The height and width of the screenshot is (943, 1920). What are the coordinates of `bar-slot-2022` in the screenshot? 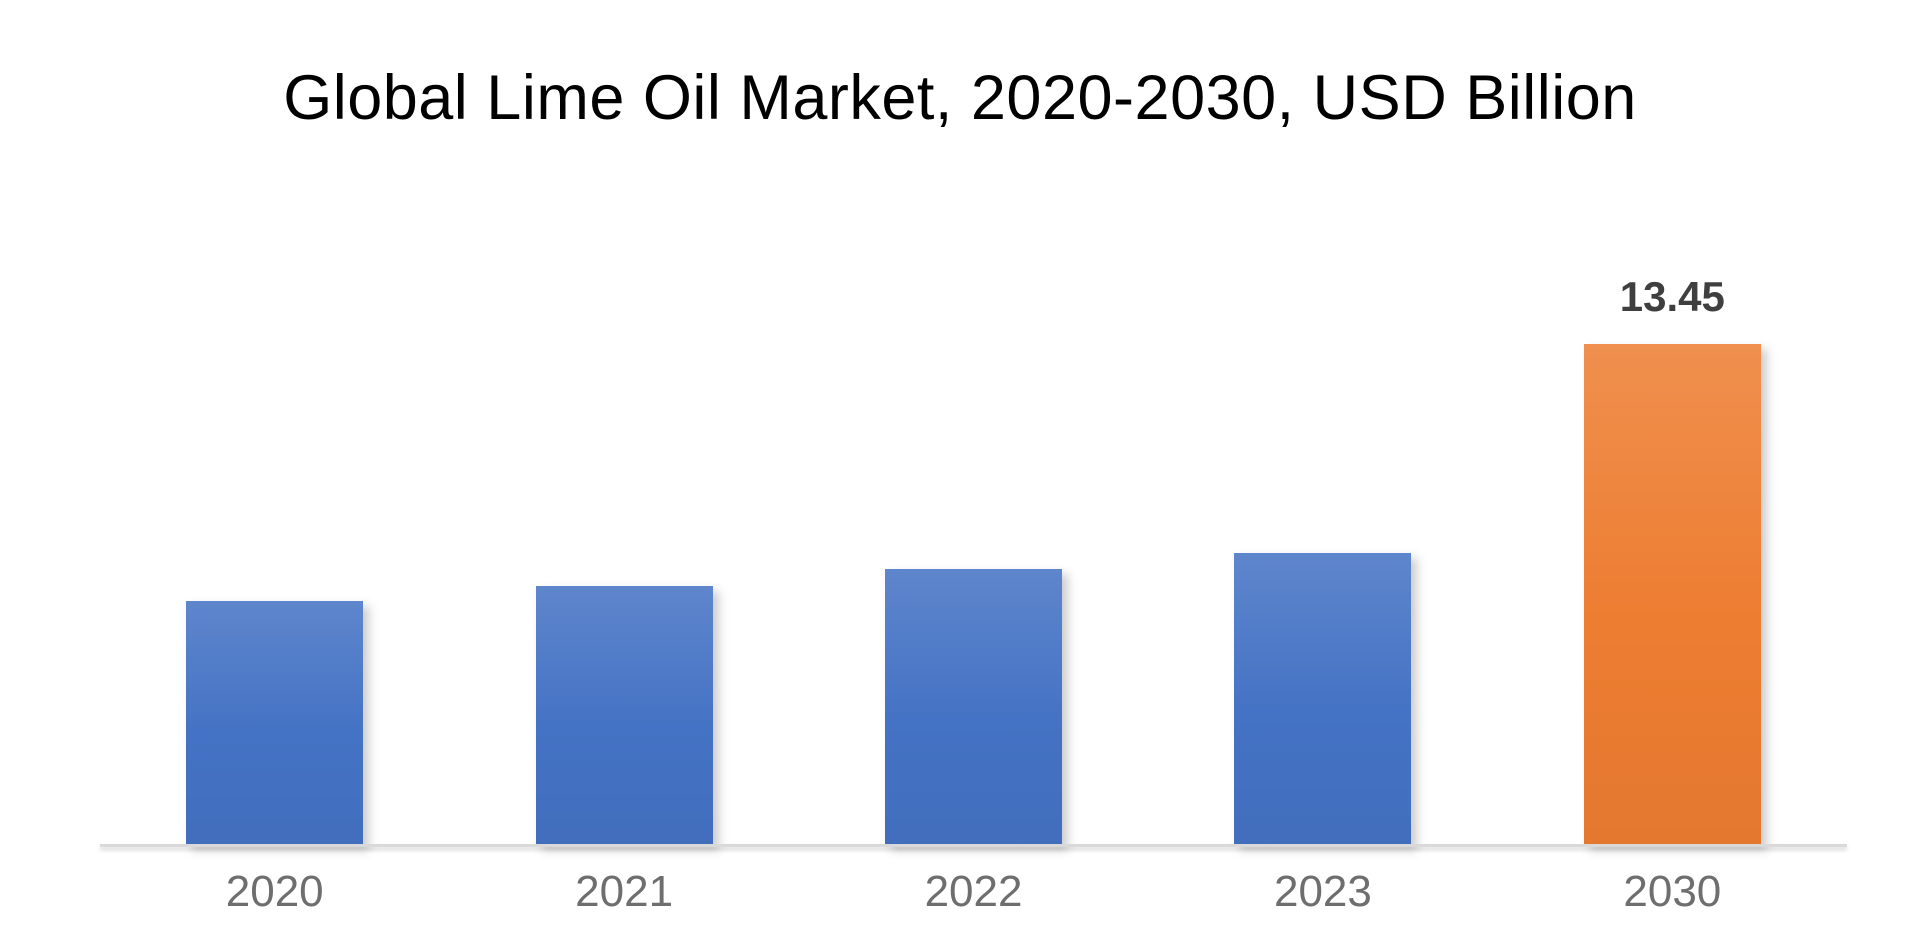 It's located at (973, 542).